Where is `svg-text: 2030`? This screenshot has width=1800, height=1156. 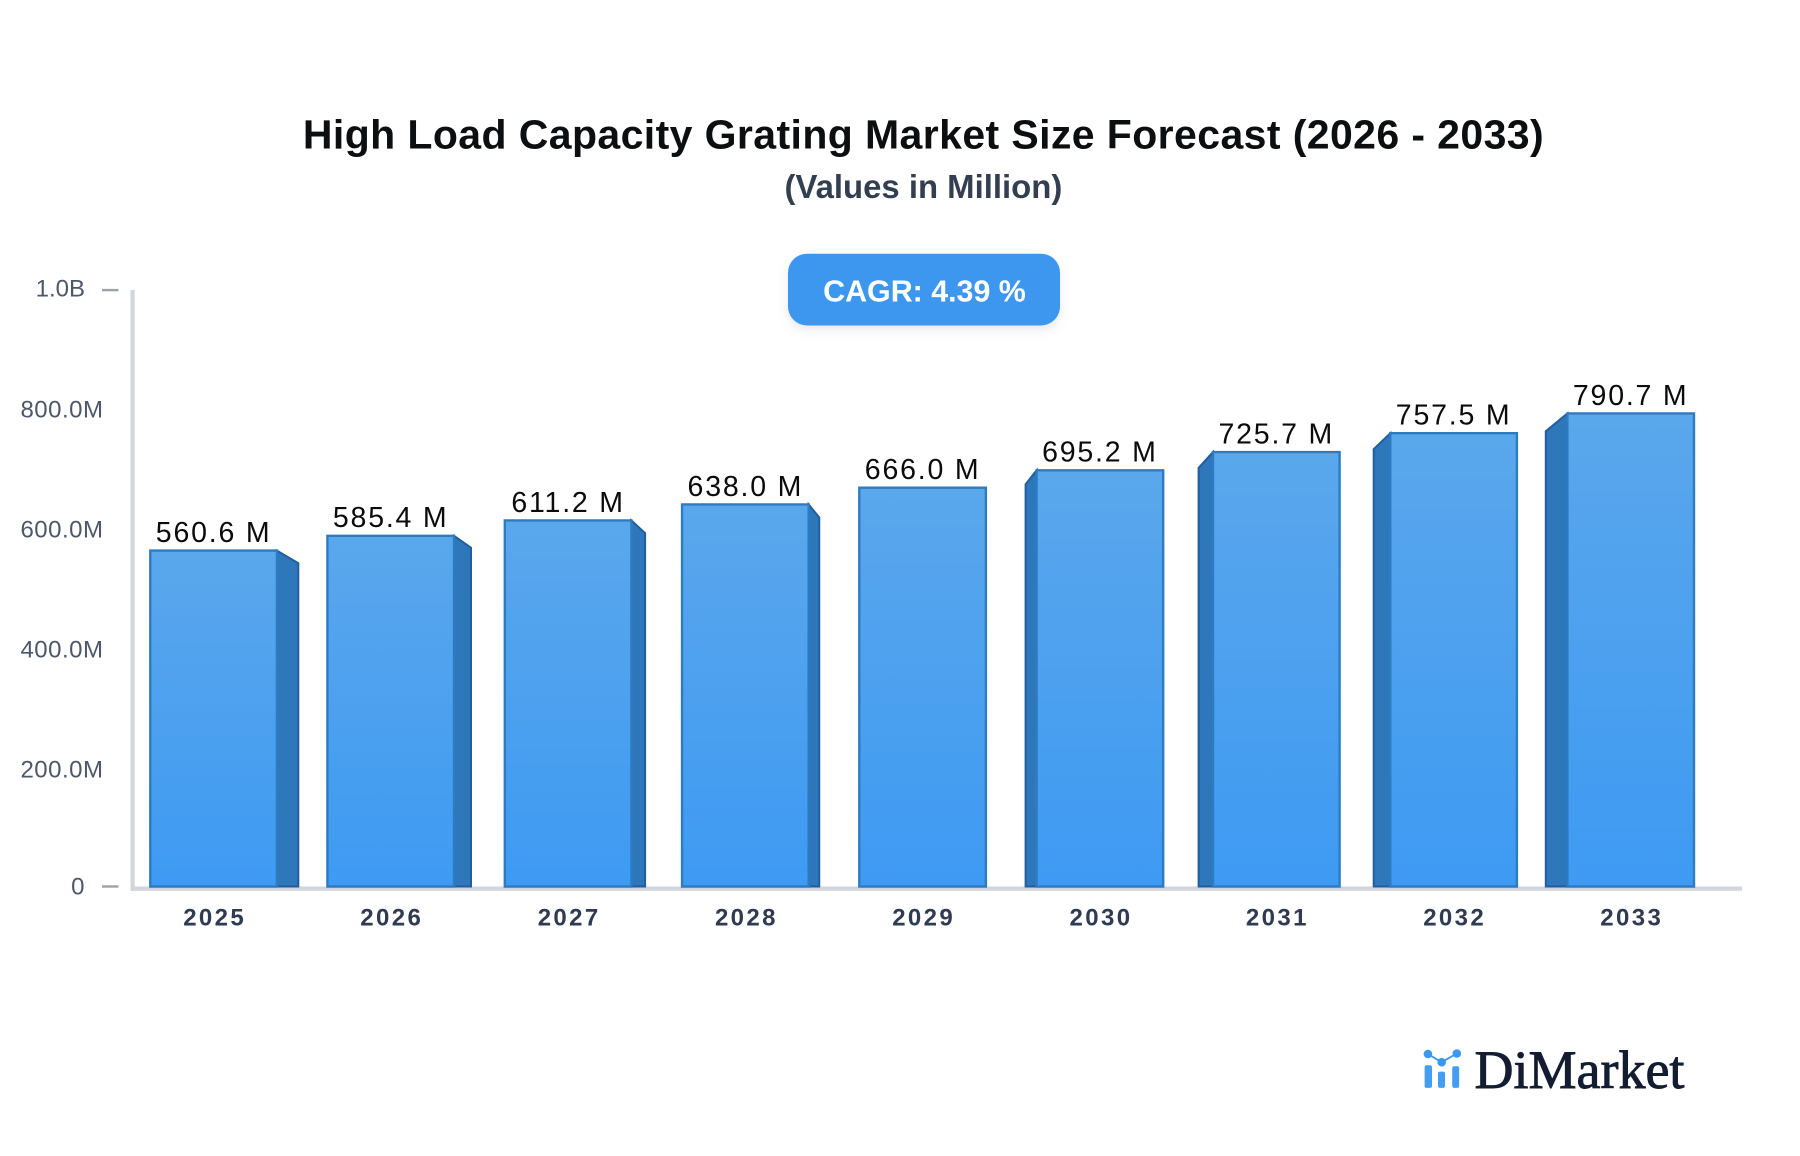
svg-text: 2030 is located at coordinates (1101, 918).